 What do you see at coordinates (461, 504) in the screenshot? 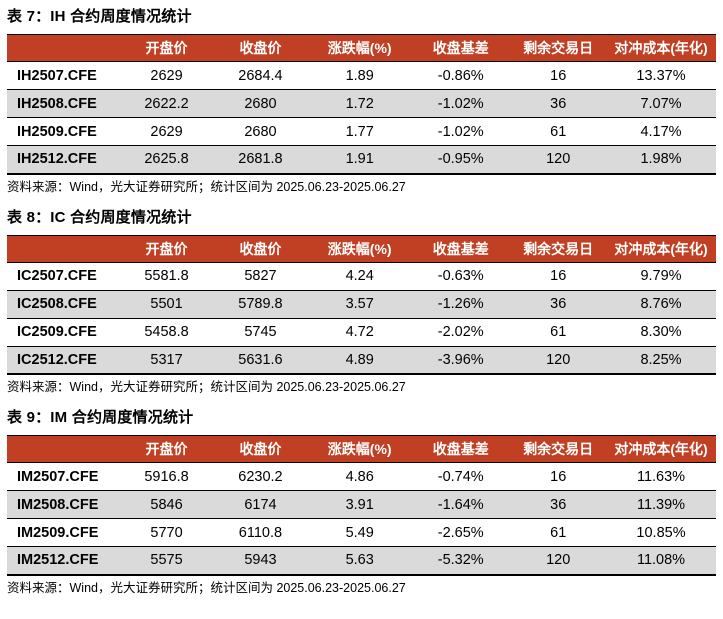
I see `data-cell: -1.64%` at bounding box center [461, 504].